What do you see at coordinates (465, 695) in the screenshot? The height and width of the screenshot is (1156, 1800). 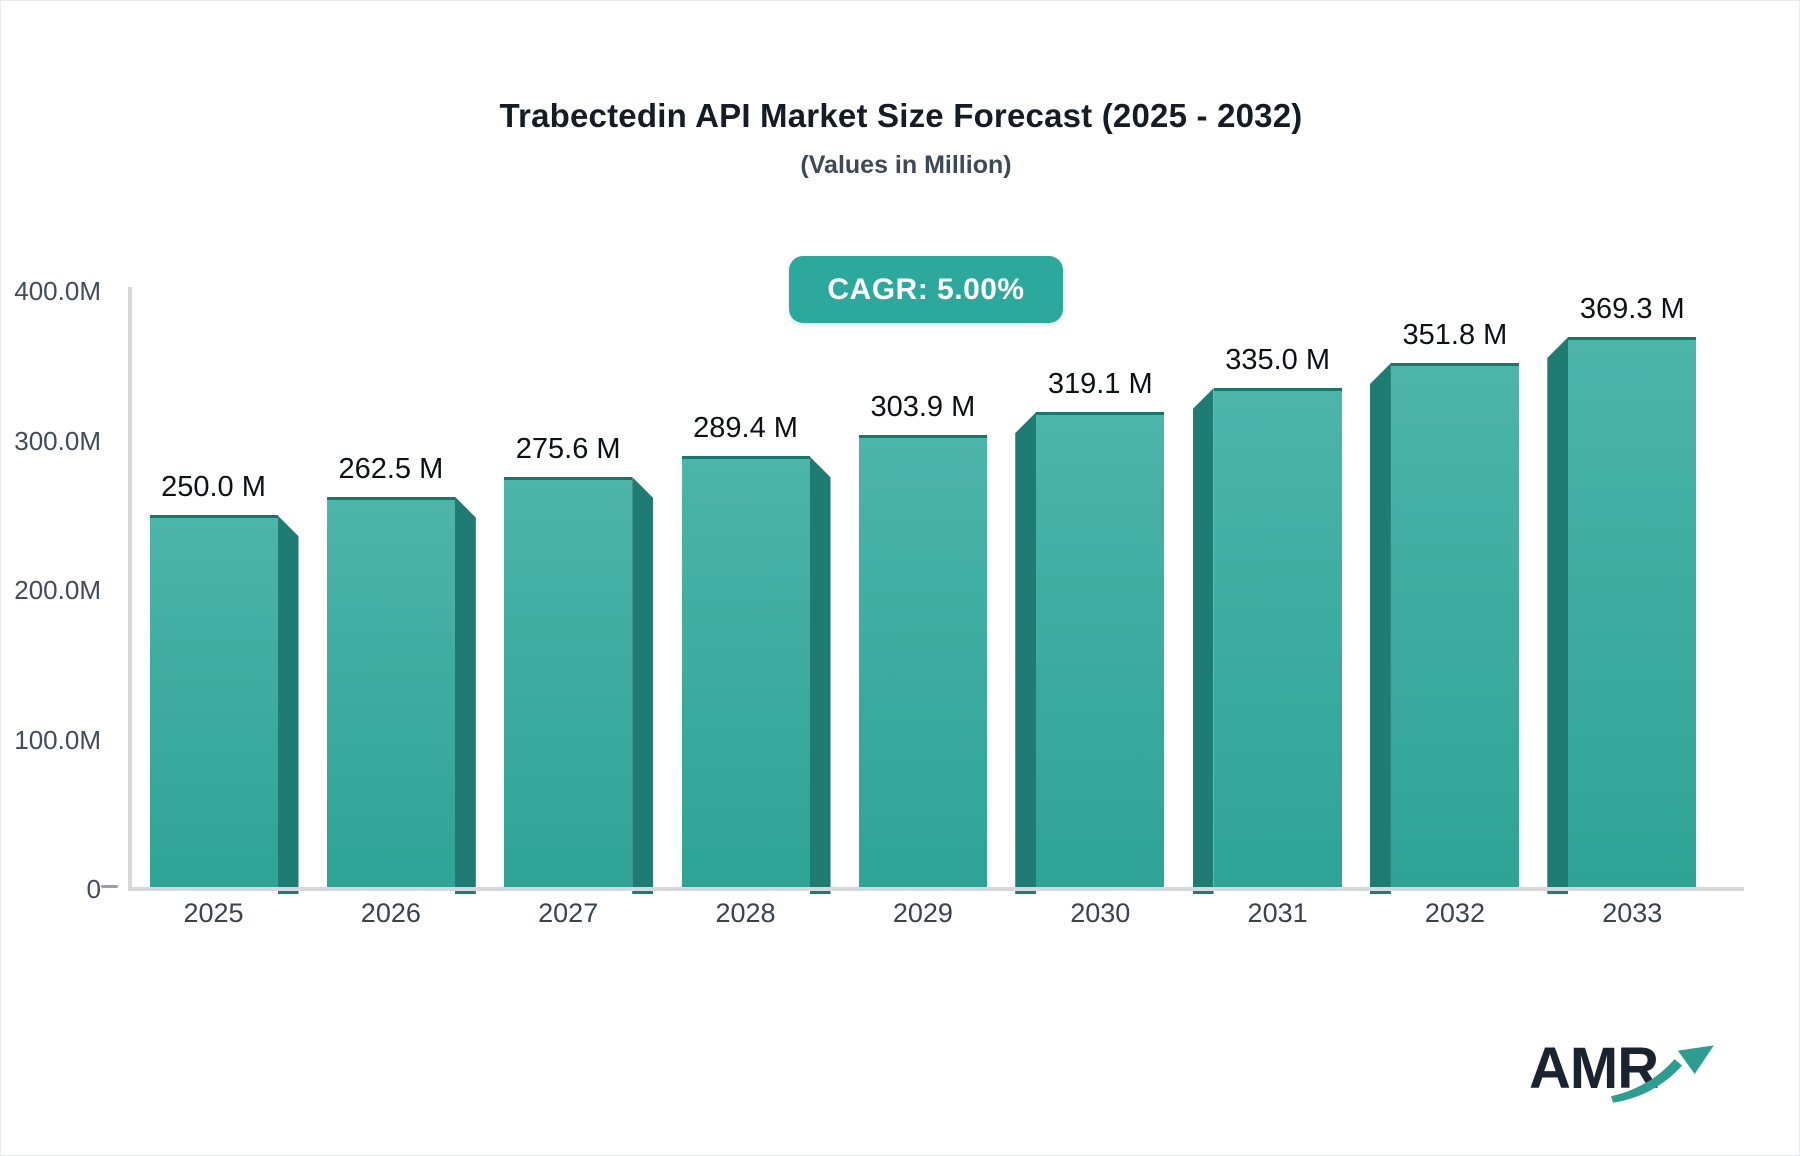 I see `bar-side-2026` at bounding box center [465, 695].